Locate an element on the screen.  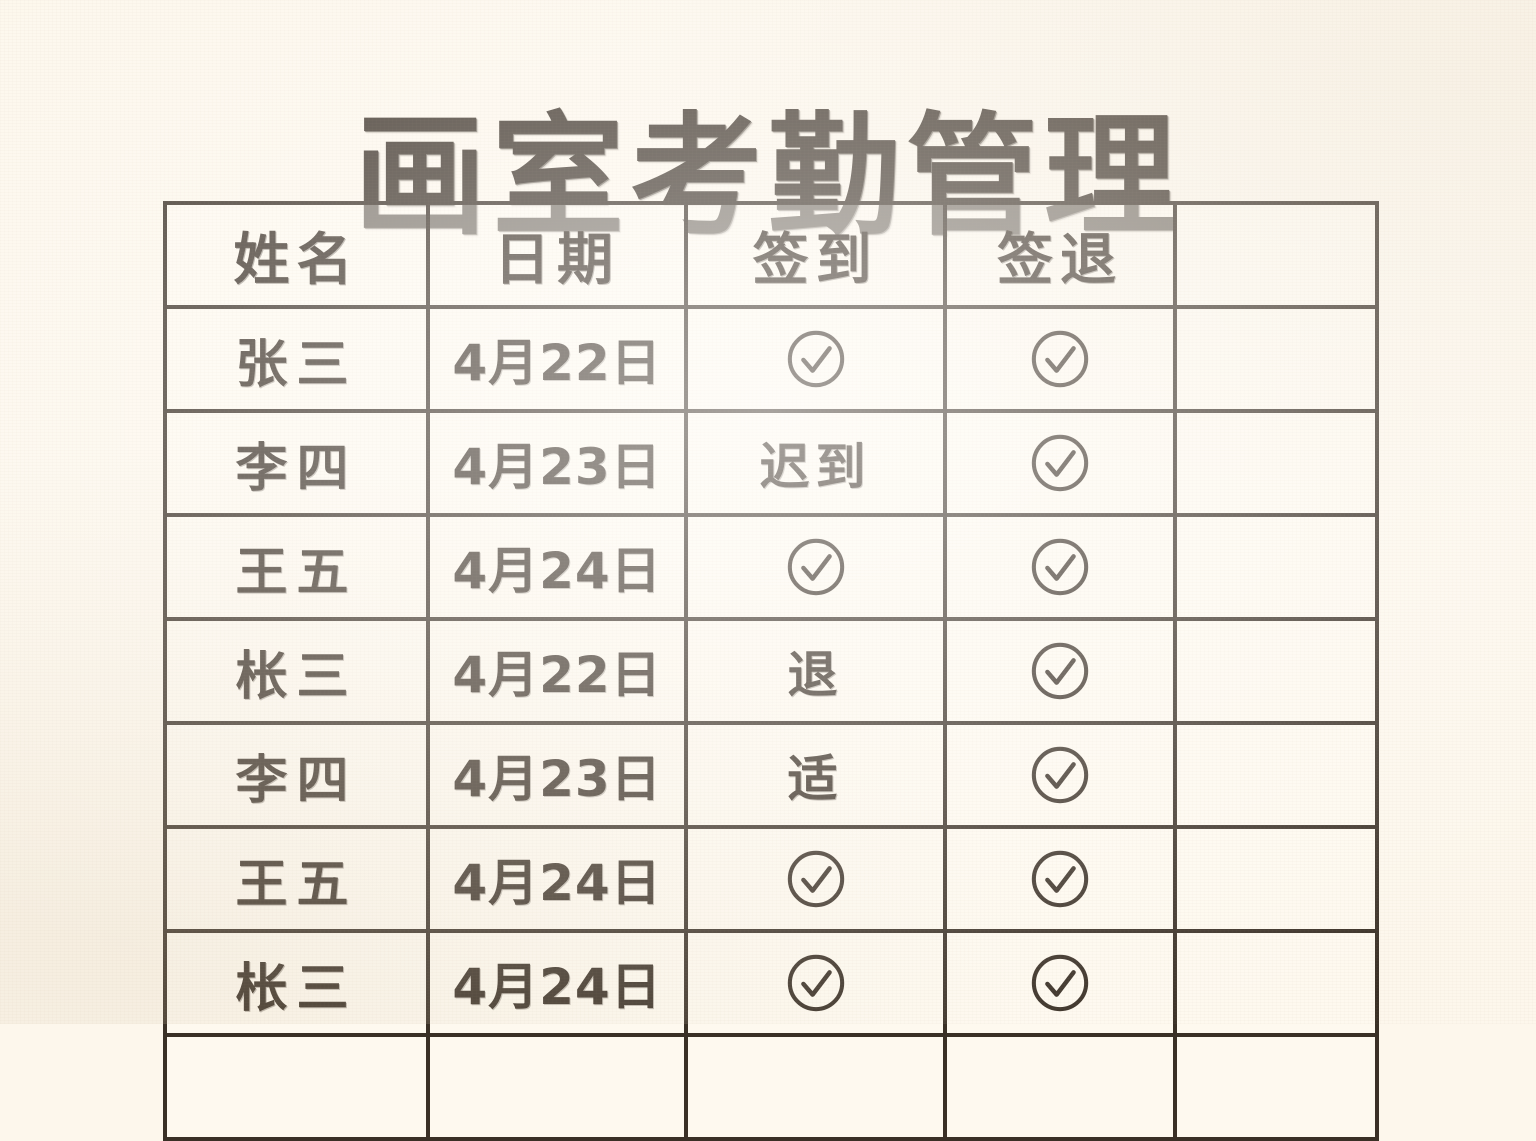
cell-checkin: 适 is located at coordinates (815, 775).